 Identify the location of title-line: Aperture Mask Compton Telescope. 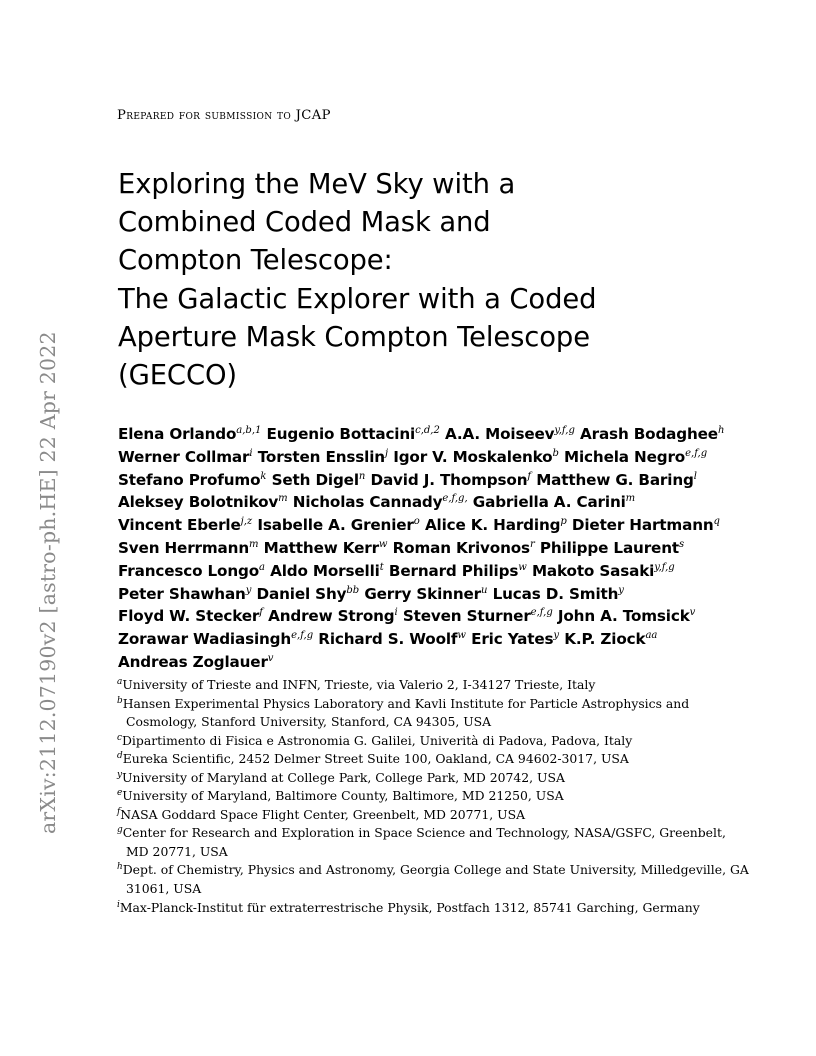
(354, 337).